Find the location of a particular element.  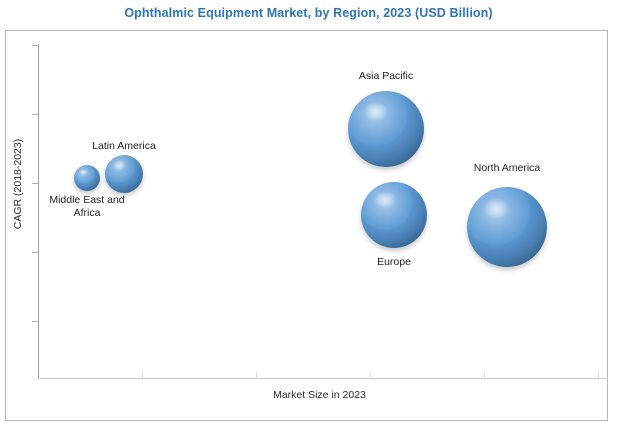

bubble-label-middle-east-and-africa-line1: Middle East and is located at coordinates (87, 200).